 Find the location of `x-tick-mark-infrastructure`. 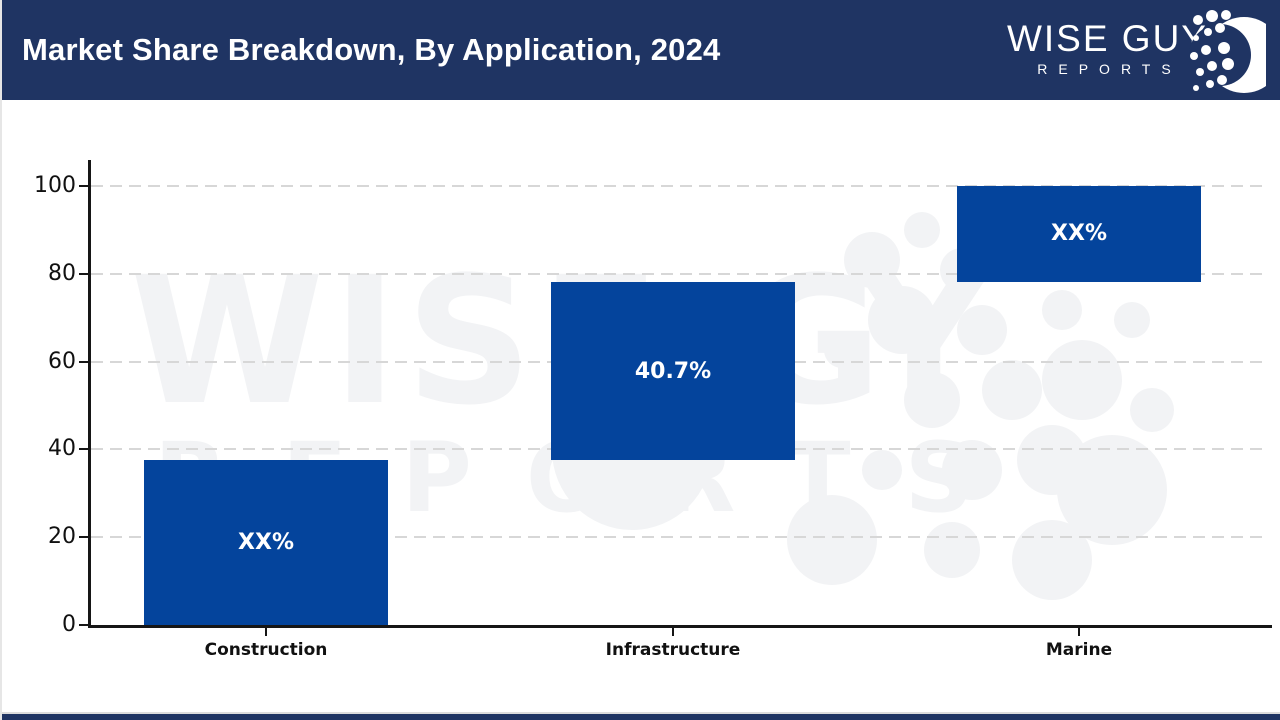

x-tick-mark-infrastructure is located at coordinates (673, 632).